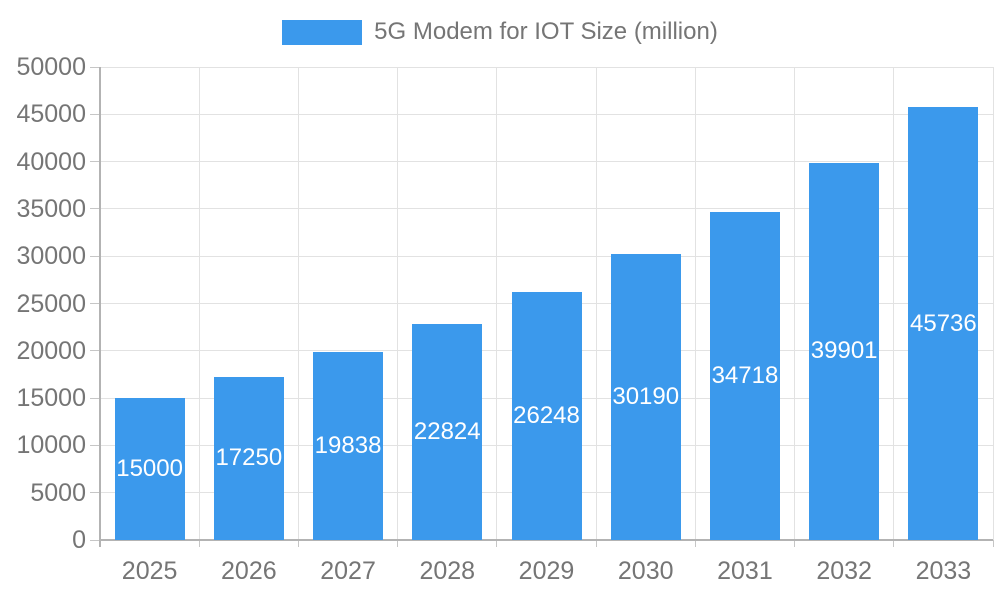 Image resolution: width=1000 pixels, height=600 pixels. I want to click on bar-2032, so click(844, 351).